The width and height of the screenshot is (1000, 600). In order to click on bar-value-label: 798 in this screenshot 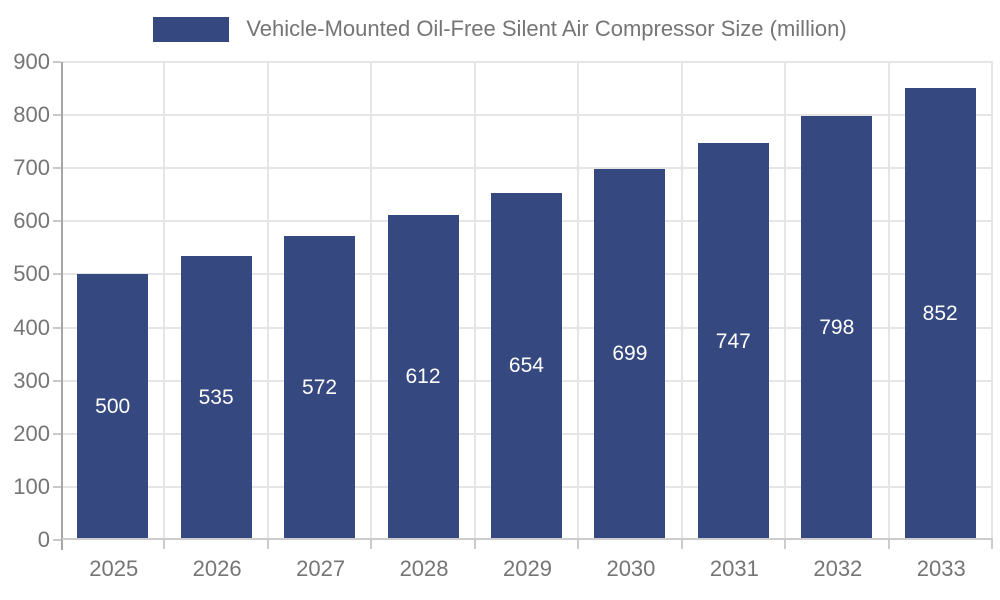, I will do `click(837, 328)`.